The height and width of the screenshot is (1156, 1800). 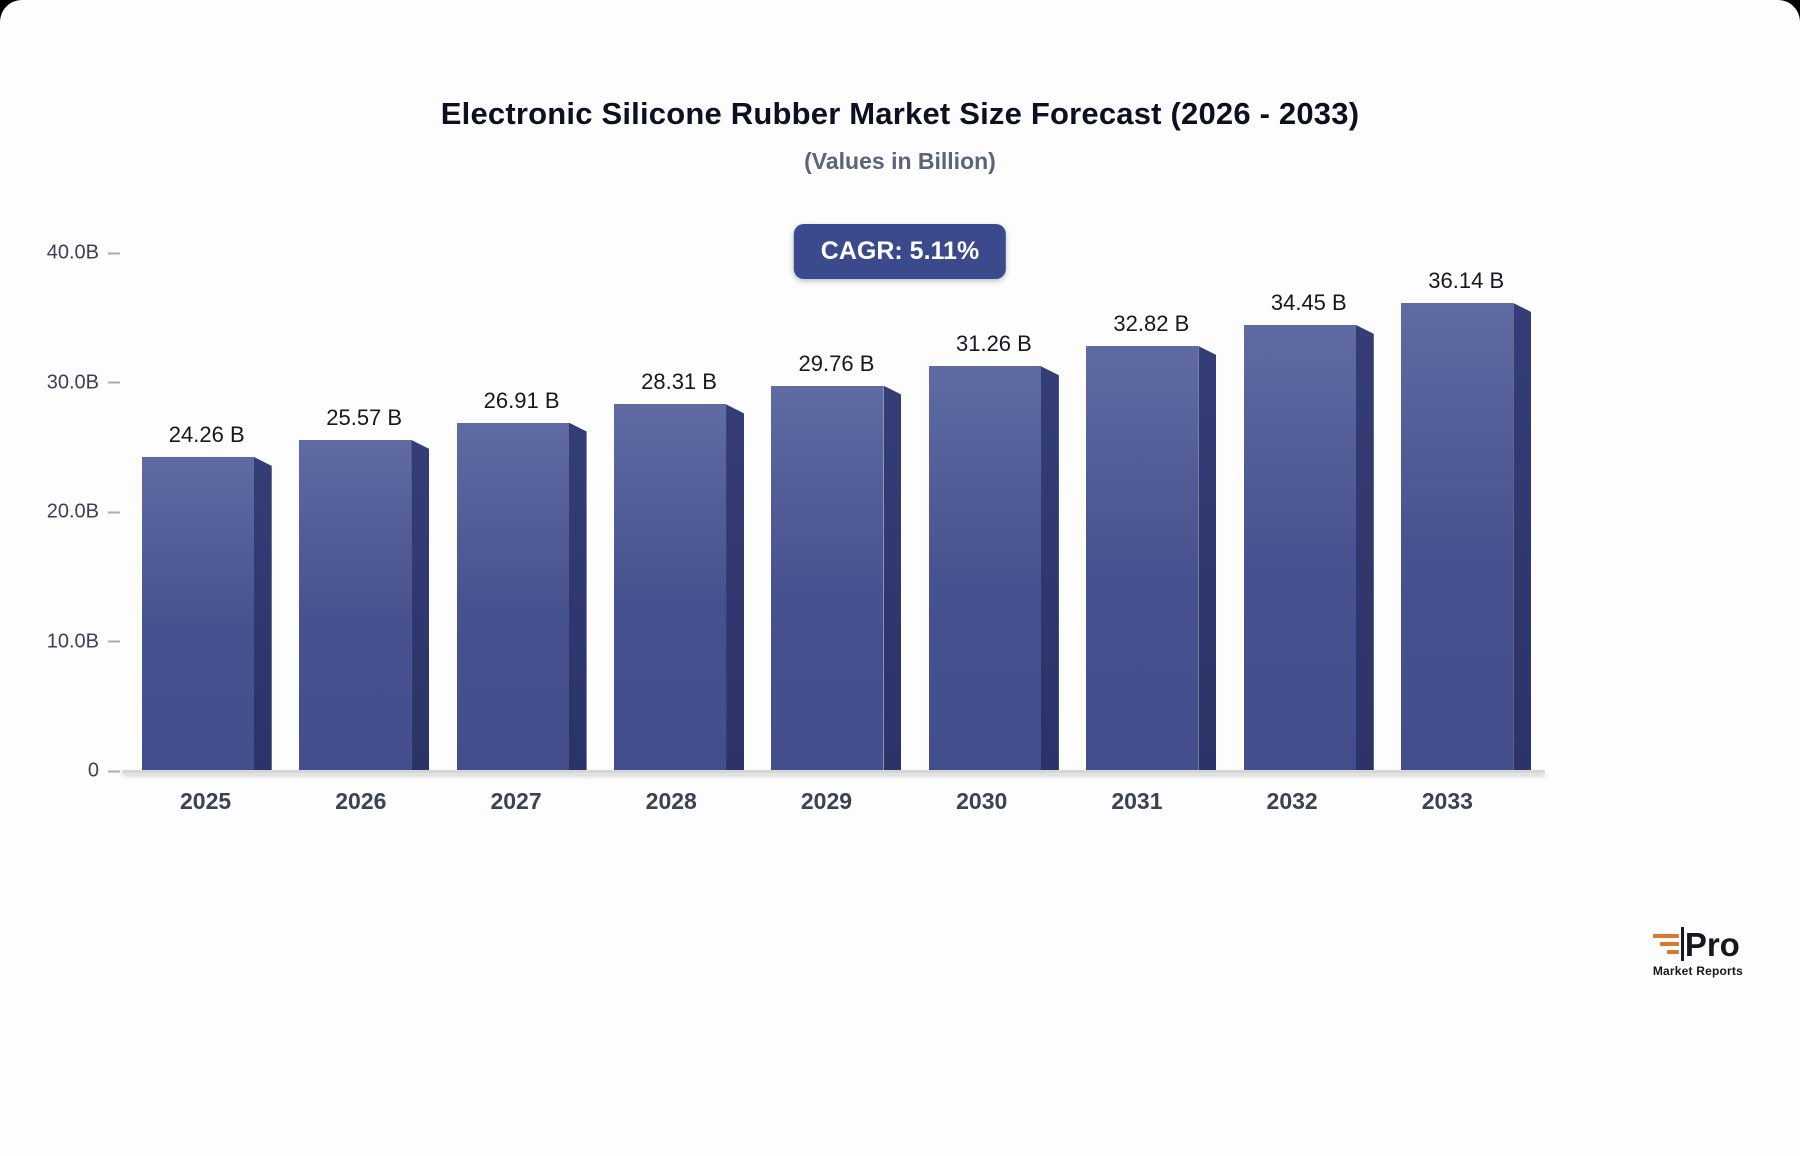 I want to click on brand-logo: Pro Market Reports, so click(x=1697, y=951).